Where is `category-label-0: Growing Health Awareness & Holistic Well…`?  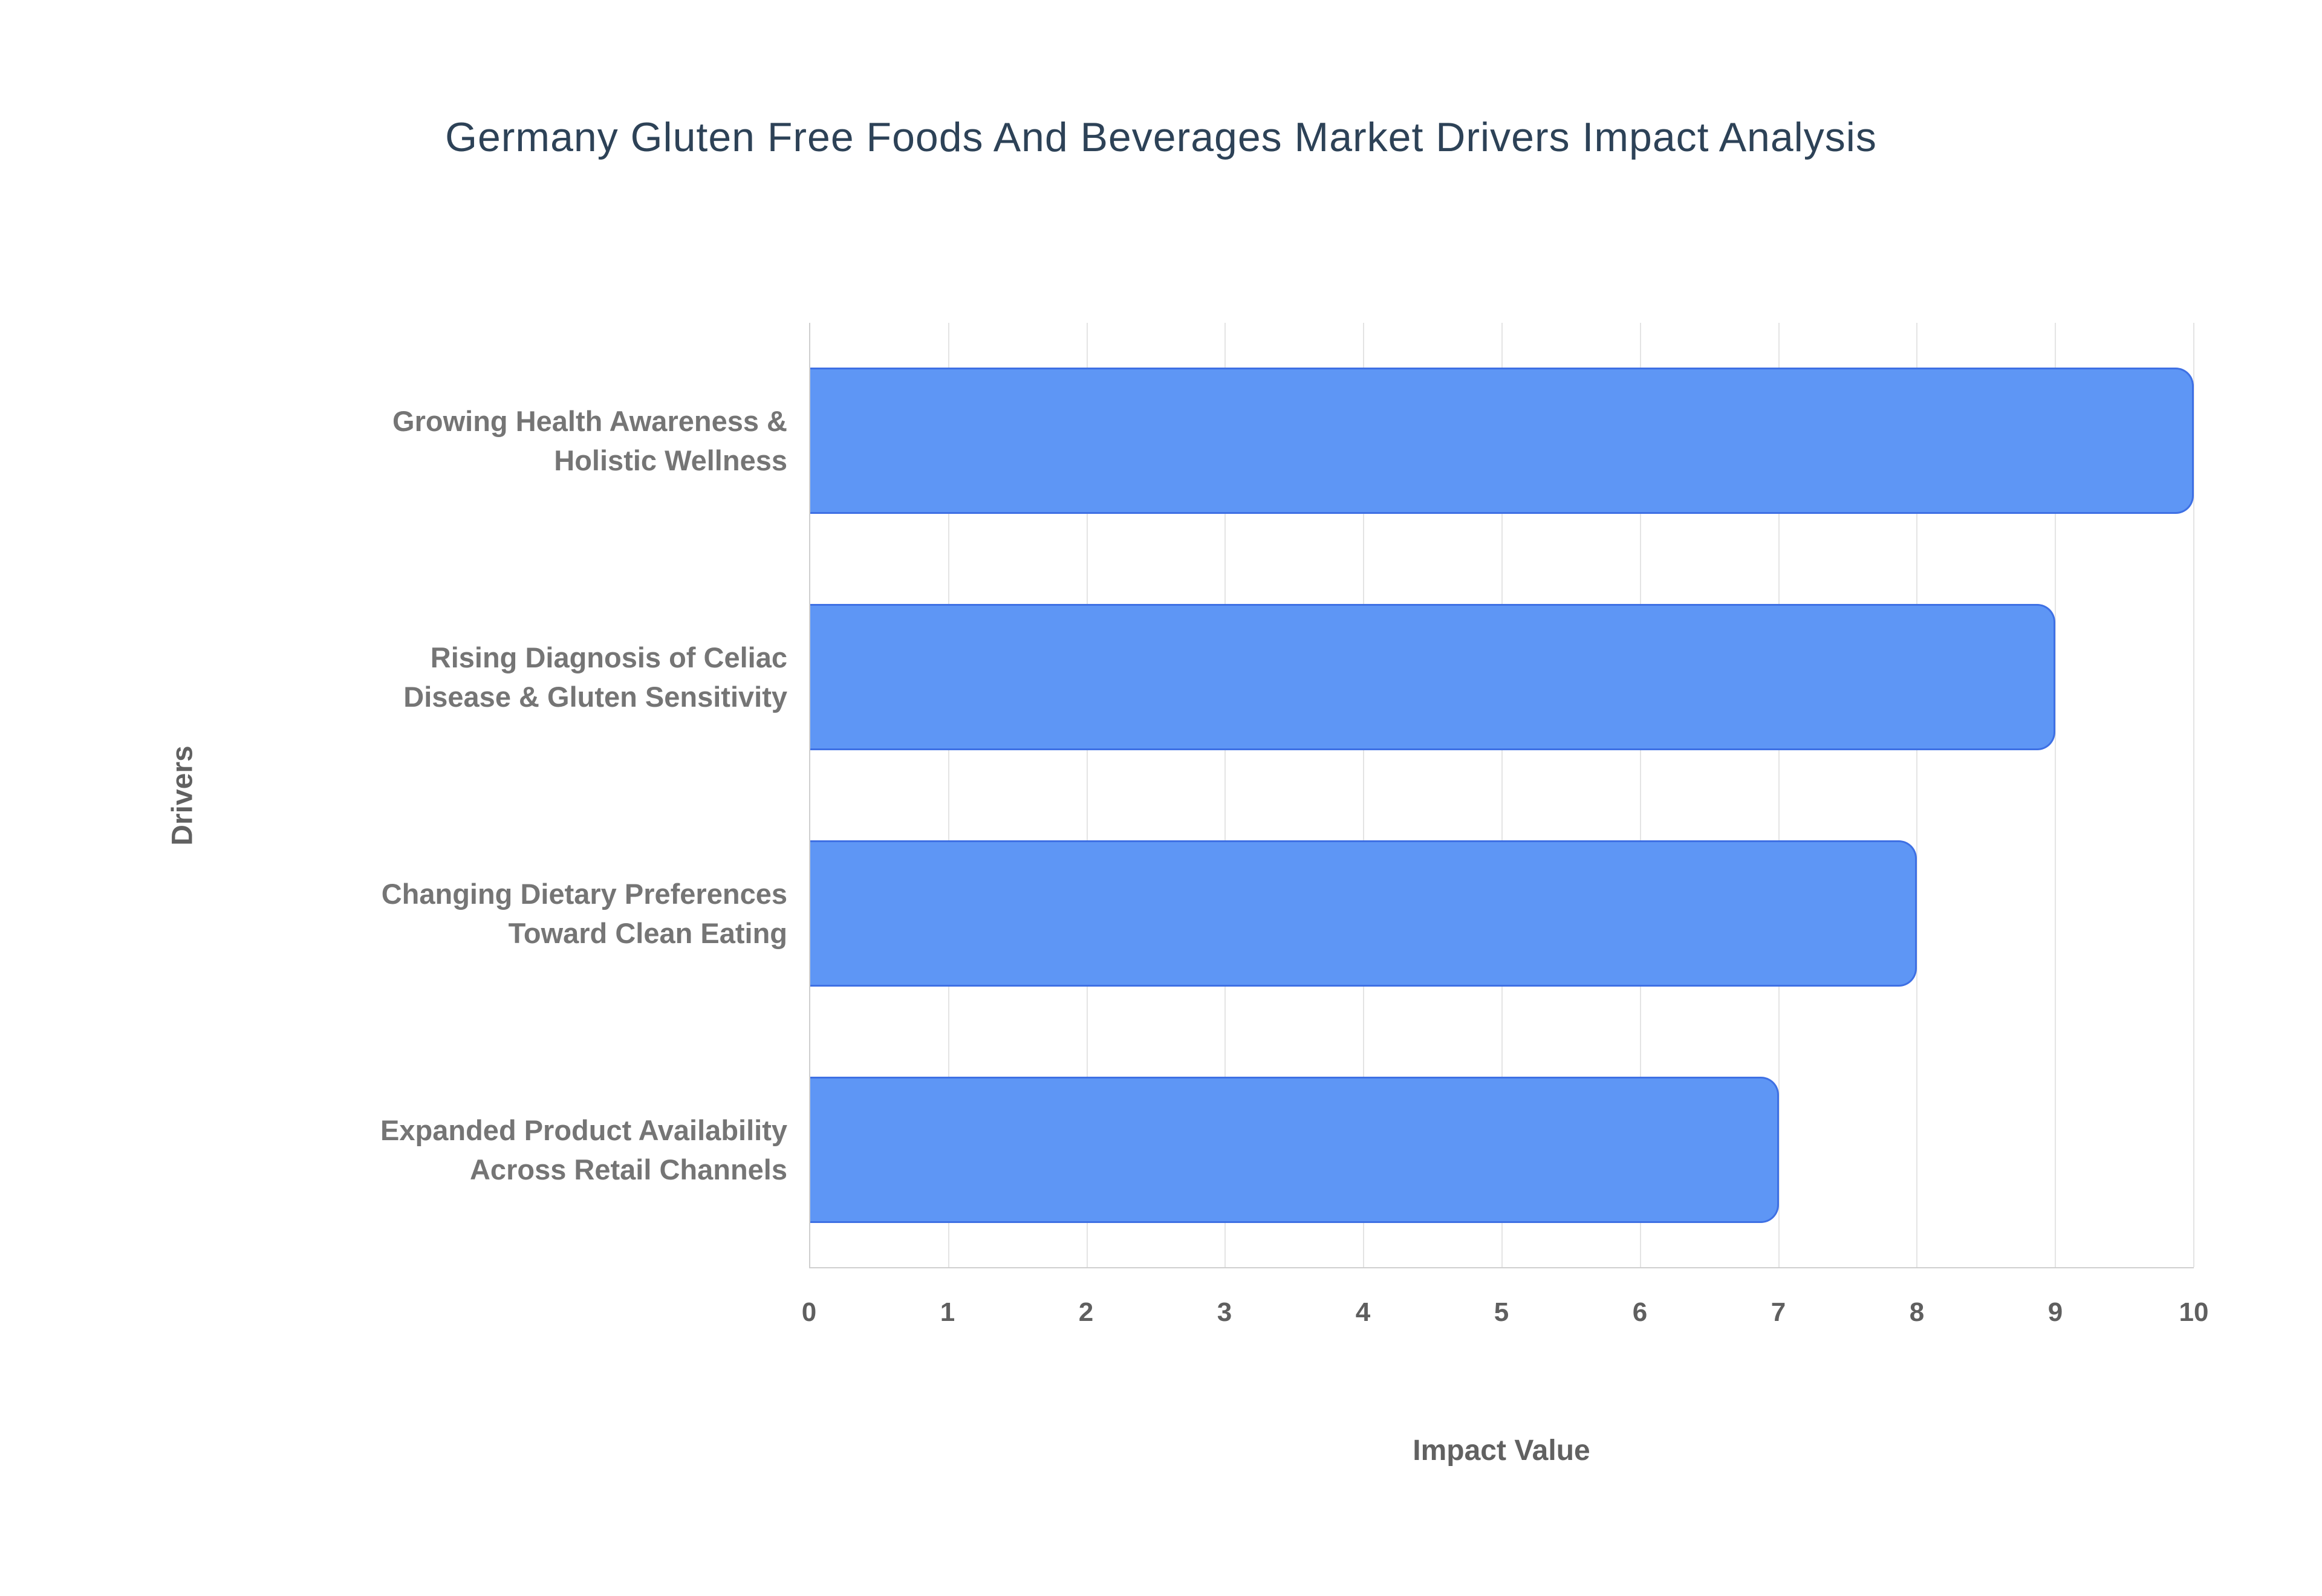
category-label-0: Growing Health Awareness & Holistic Well… is located at coordinates (589, 440).